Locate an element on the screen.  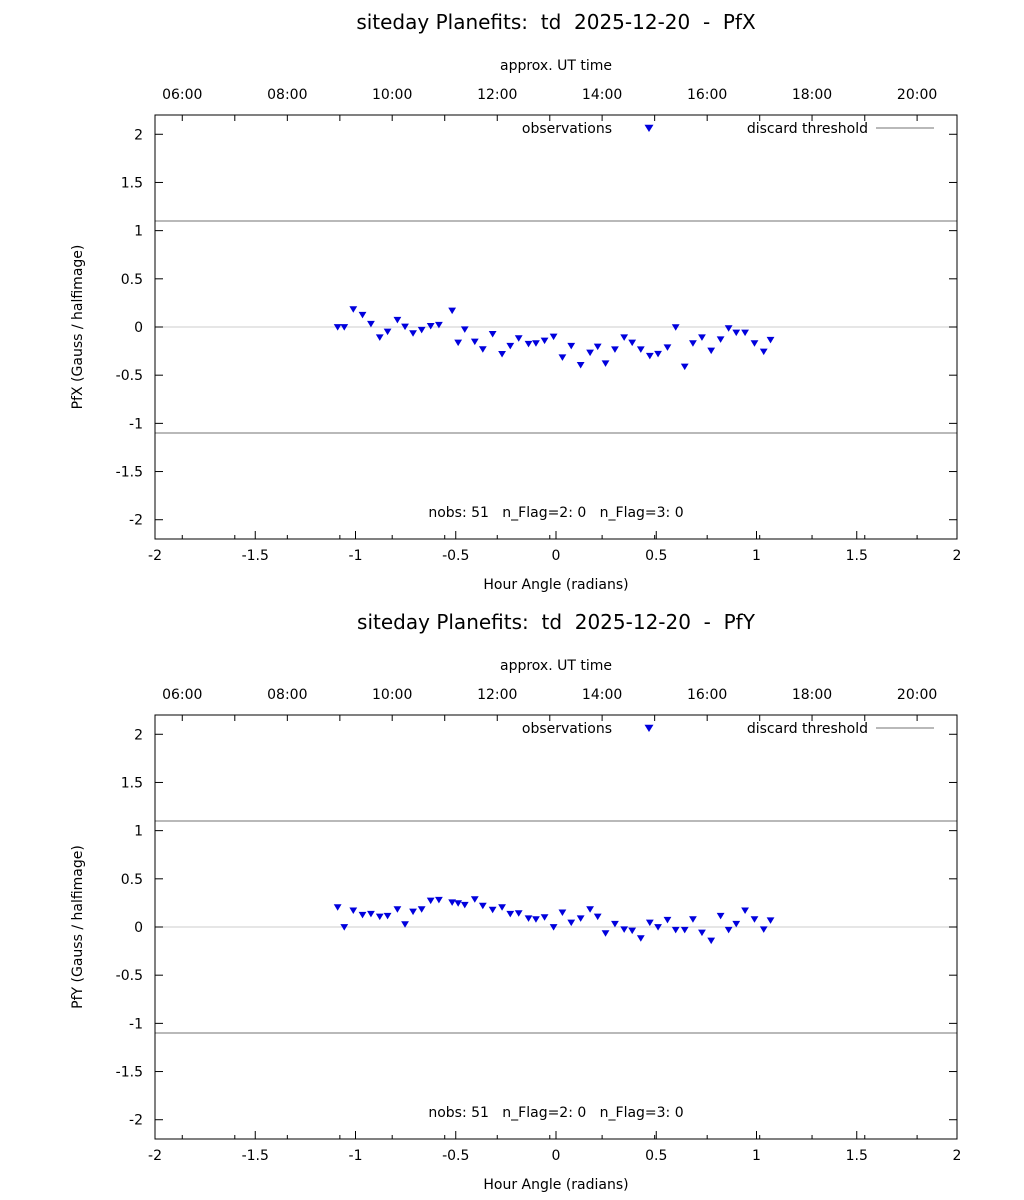
time-tick-label: 06:00 is located at coordinates (182, 695).